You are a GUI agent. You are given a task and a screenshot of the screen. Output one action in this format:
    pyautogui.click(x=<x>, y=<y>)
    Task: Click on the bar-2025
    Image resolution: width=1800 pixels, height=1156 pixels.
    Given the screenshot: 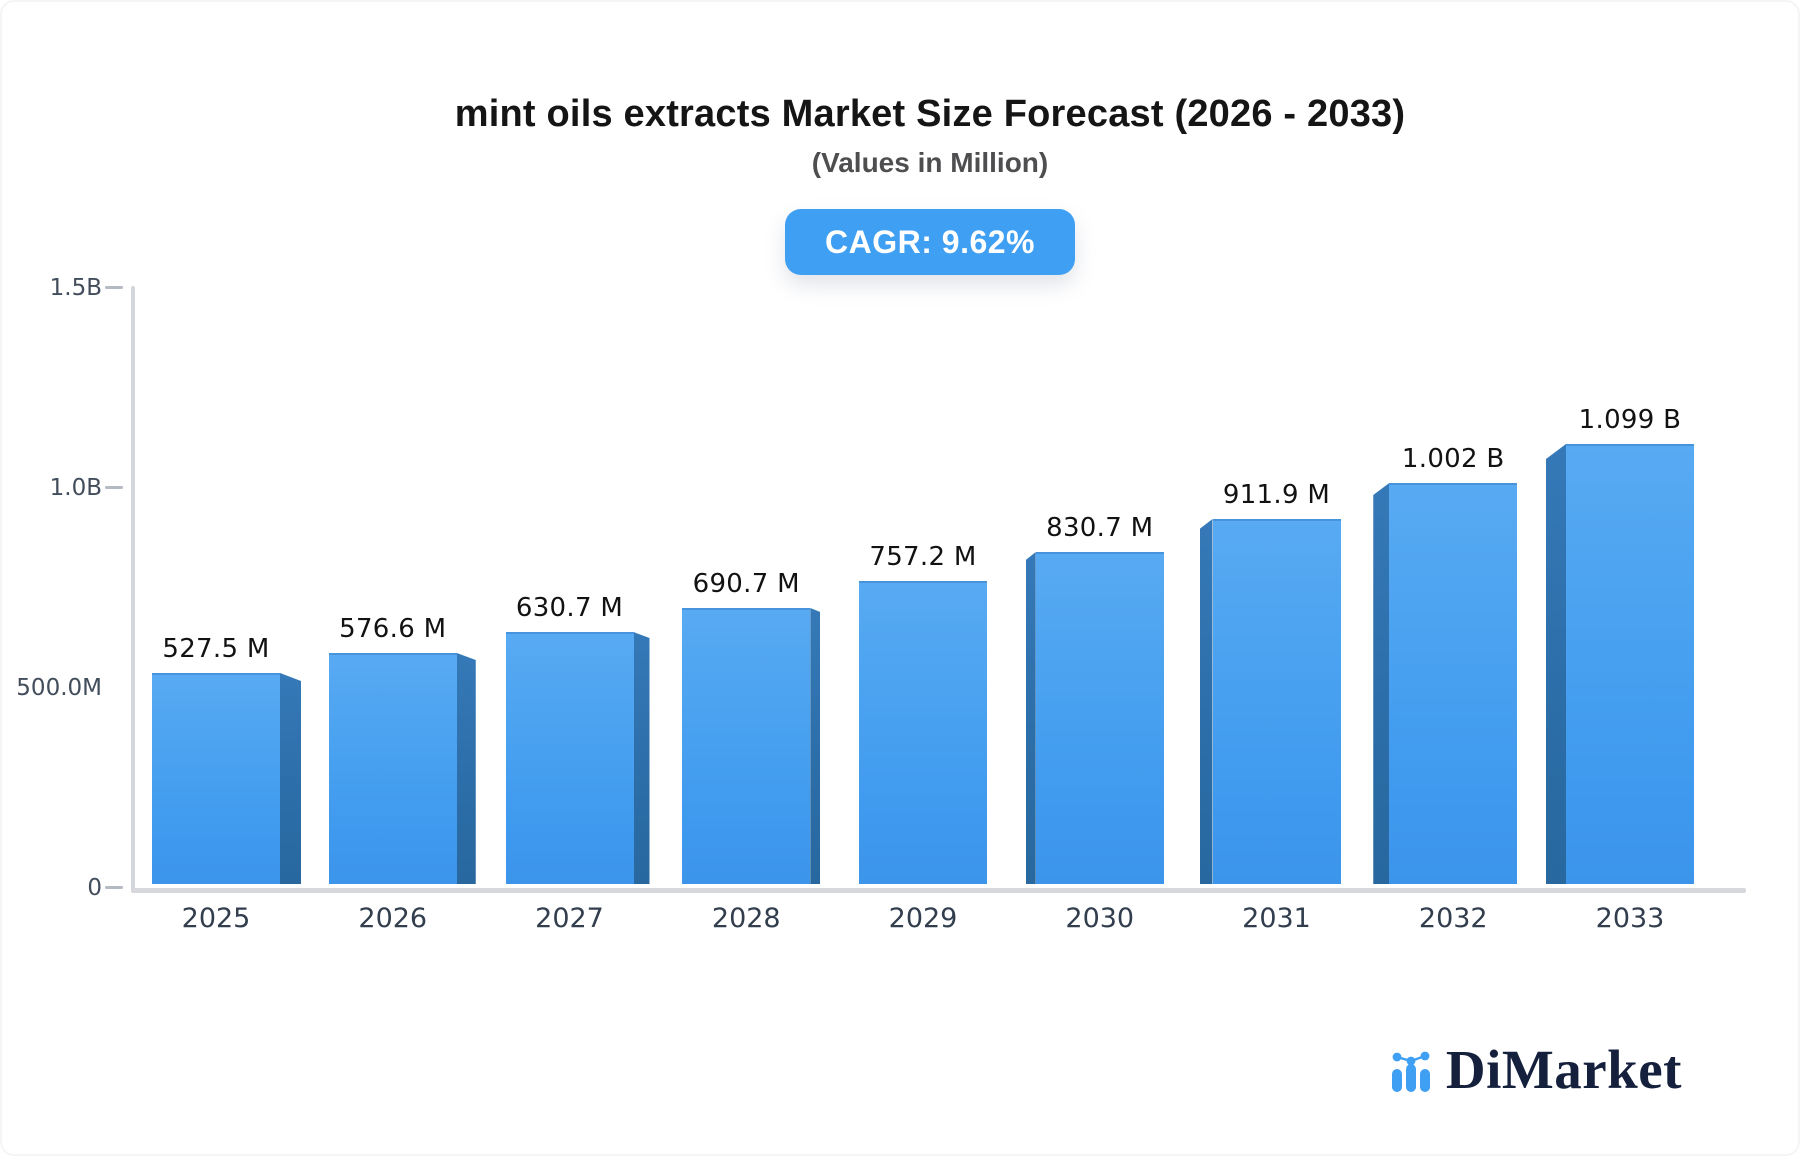 What is the action you would take?
    pyautogui.click(x=216, y=778)
    